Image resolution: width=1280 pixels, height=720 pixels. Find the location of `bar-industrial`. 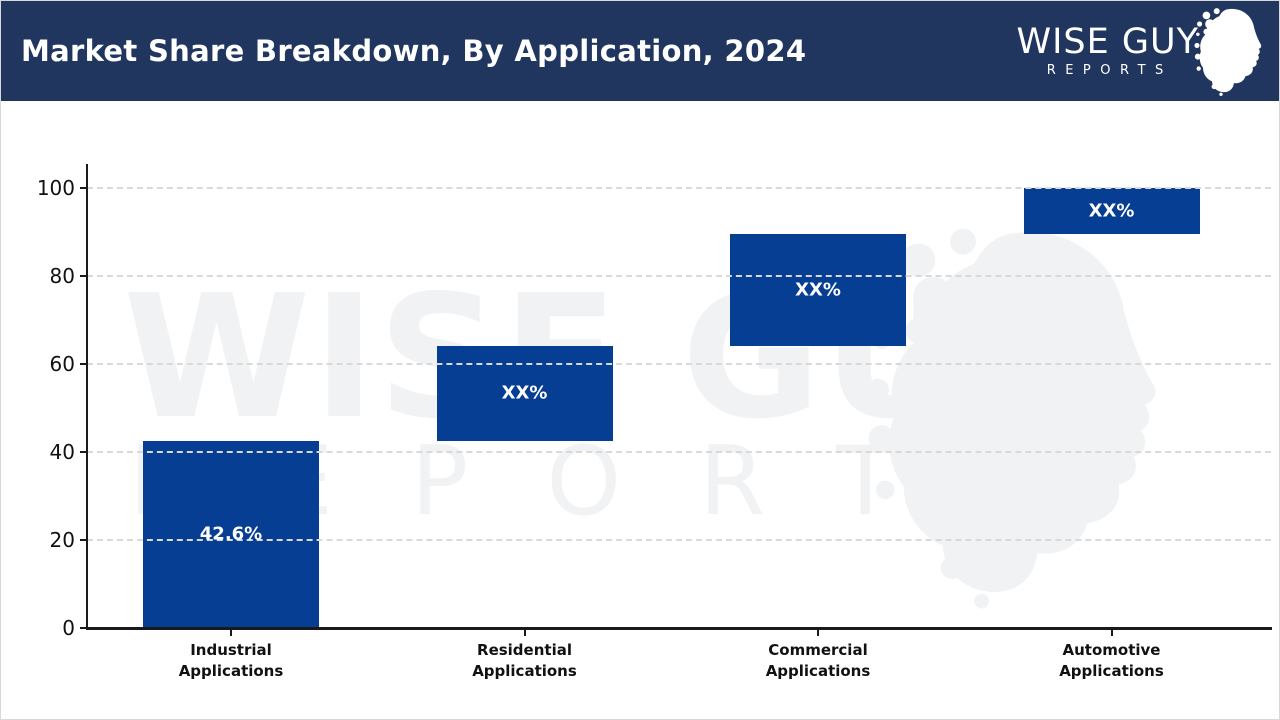

bar-industrial is located at coordinates (231, 534).